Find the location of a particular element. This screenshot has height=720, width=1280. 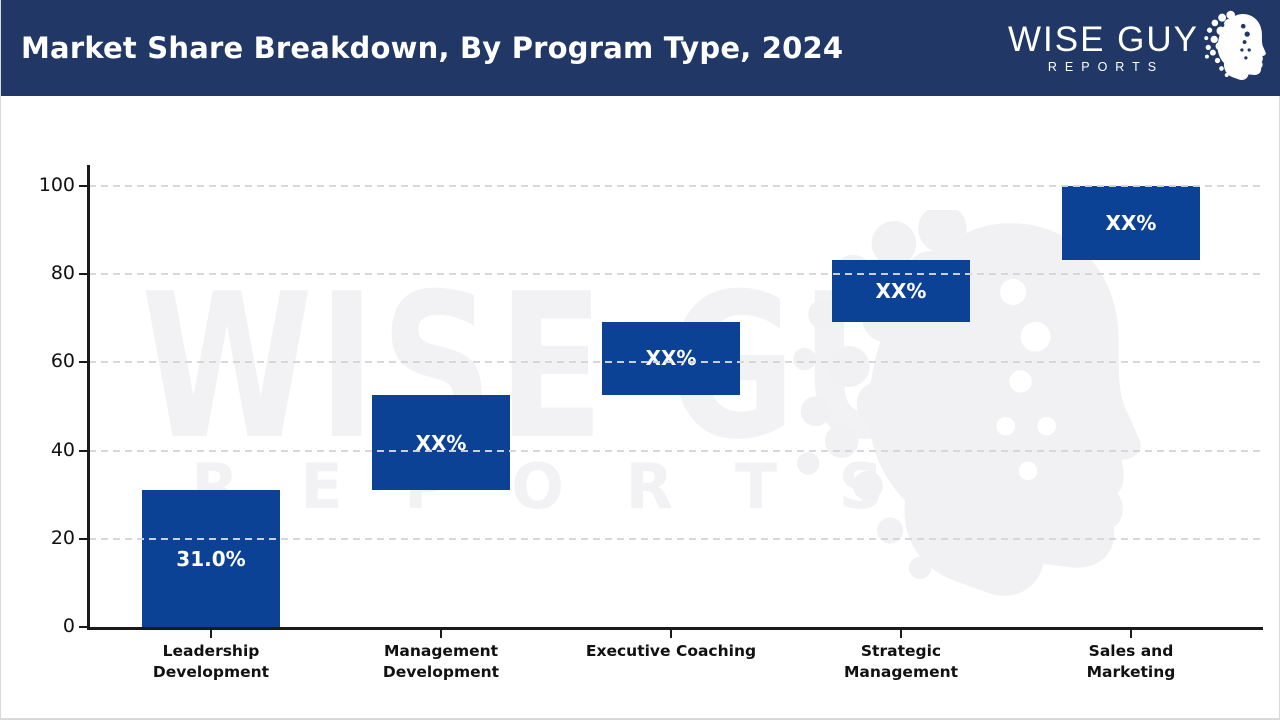

x-category-label: Sales and Marketing is located at coordinates (1131, 661).